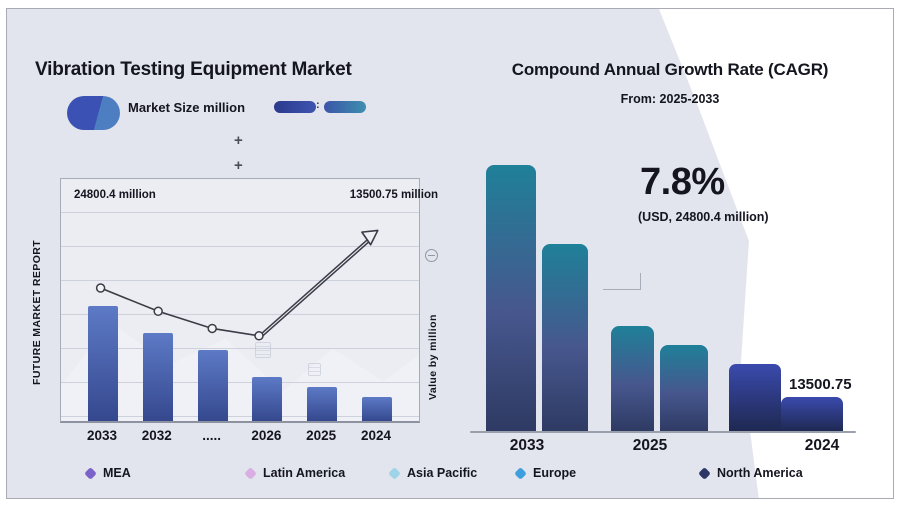 The height and width of the screenshot is (506, 900). Describe the element at coordinates (318, 105) in the screenshot. I see `ratio-colon: :` at that location.